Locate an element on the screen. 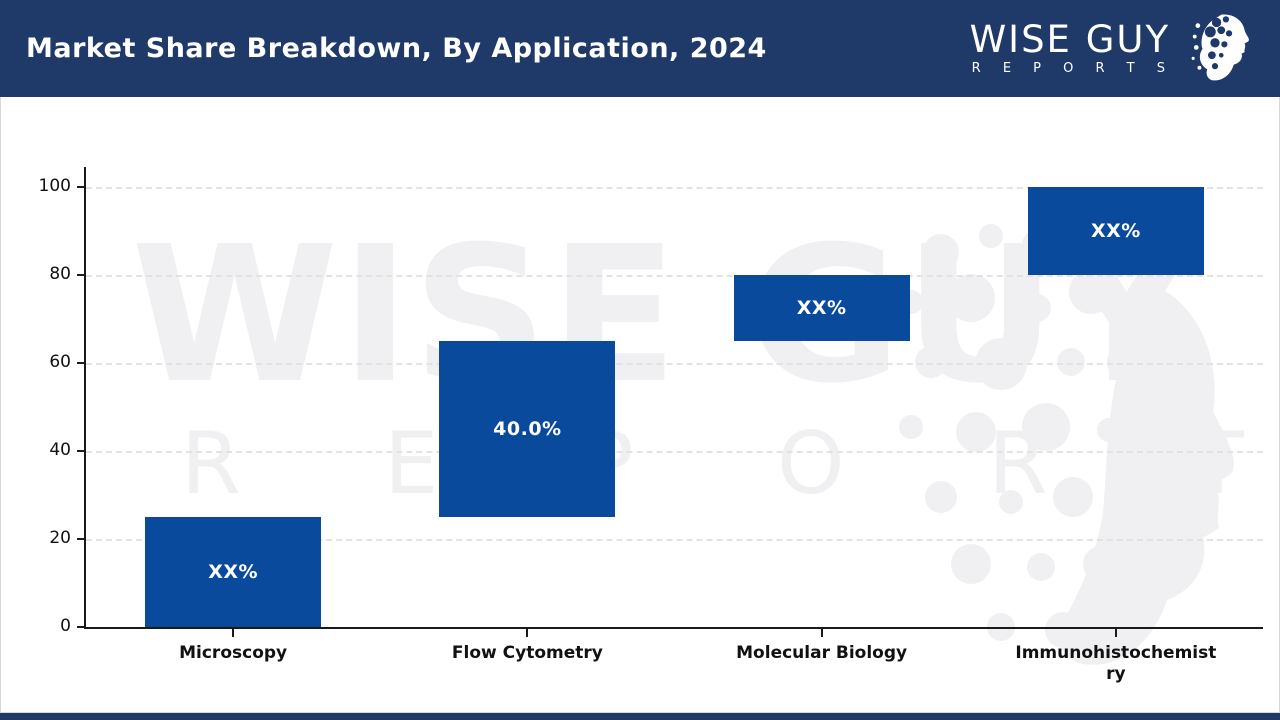 Image resolution: width=1280 pixels, height=720 pixels. y-tick-label-0: 0 is located at coordinates (65, 626).